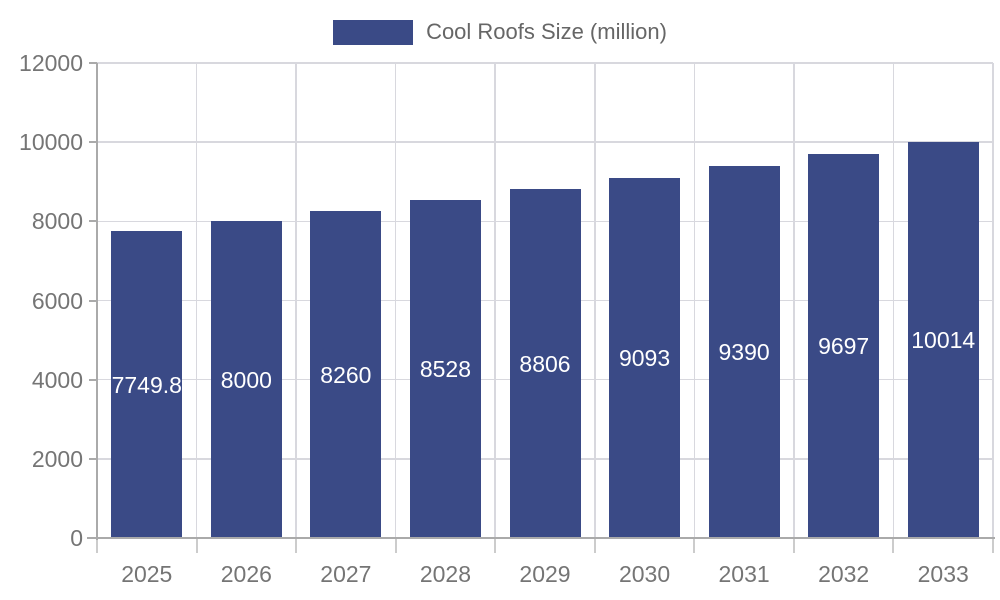 Image resolution: width=1000 pixels, height=600 pixels. I want to click on bar-value-label: 8528, so click(445, 369).